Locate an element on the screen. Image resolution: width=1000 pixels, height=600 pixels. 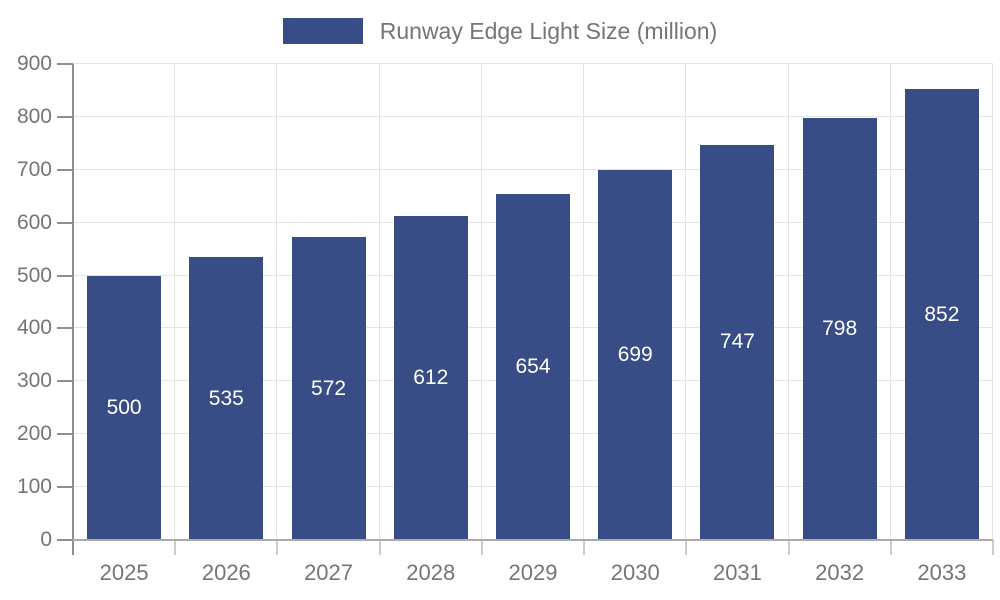
bar-value-label: 535 is located at coordinates (226, 398).